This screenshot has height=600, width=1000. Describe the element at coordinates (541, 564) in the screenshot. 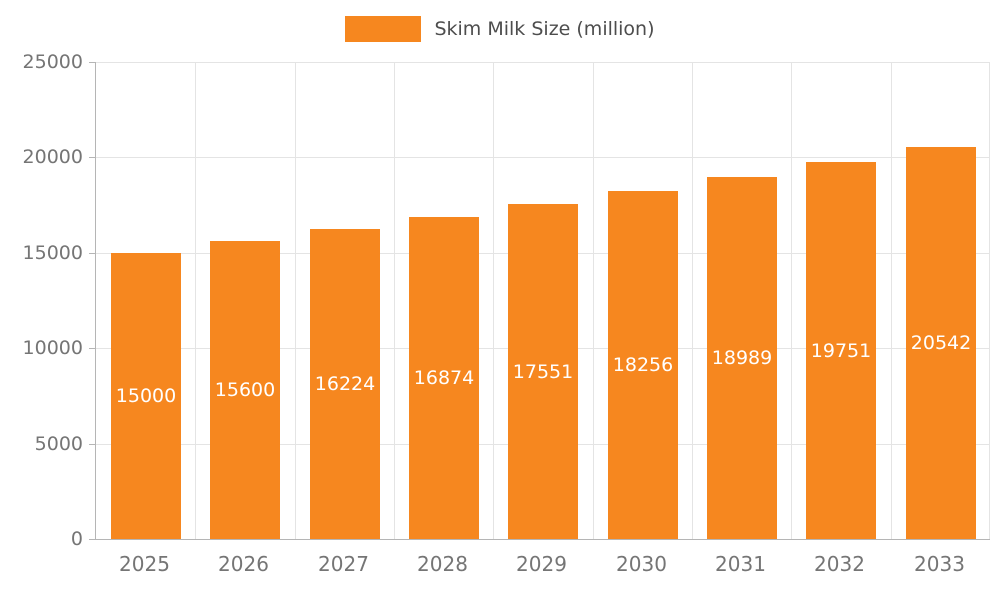

I see `x-axis-label: 2029` at that location.